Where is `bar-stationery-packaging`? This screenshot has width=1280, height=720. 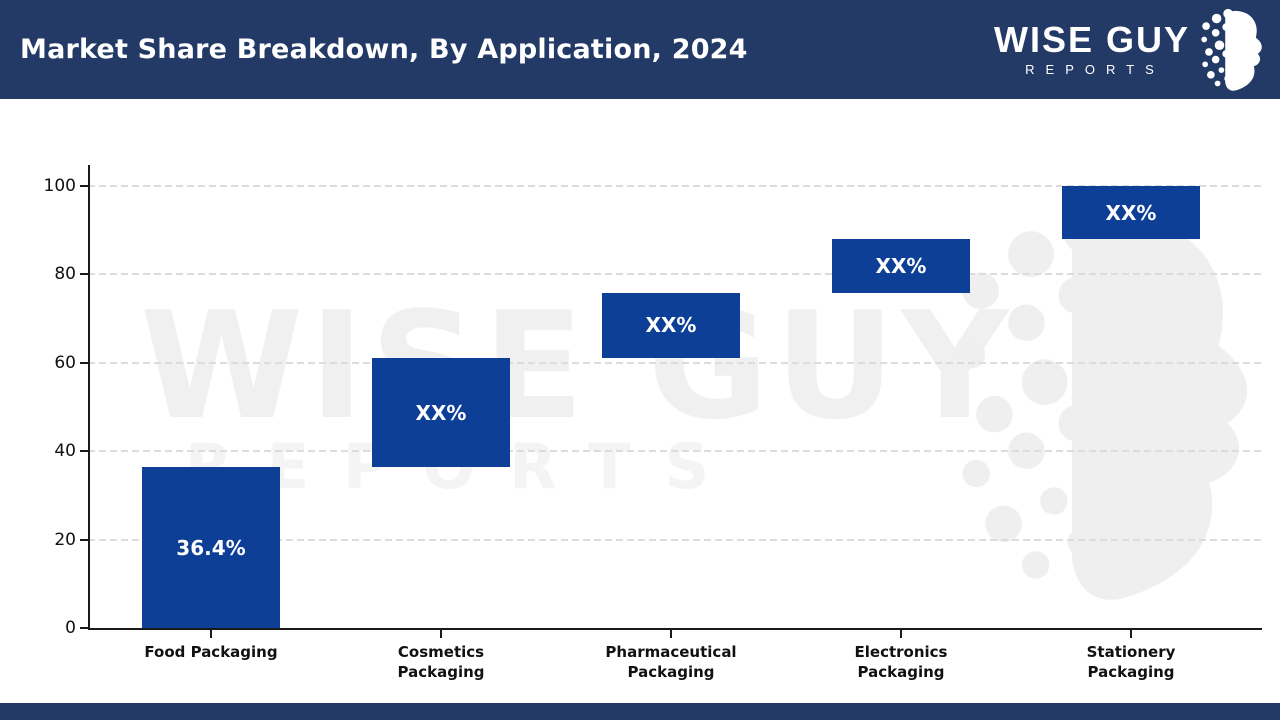 bar-stationery-packaging is located at coordinates (1131, 213).